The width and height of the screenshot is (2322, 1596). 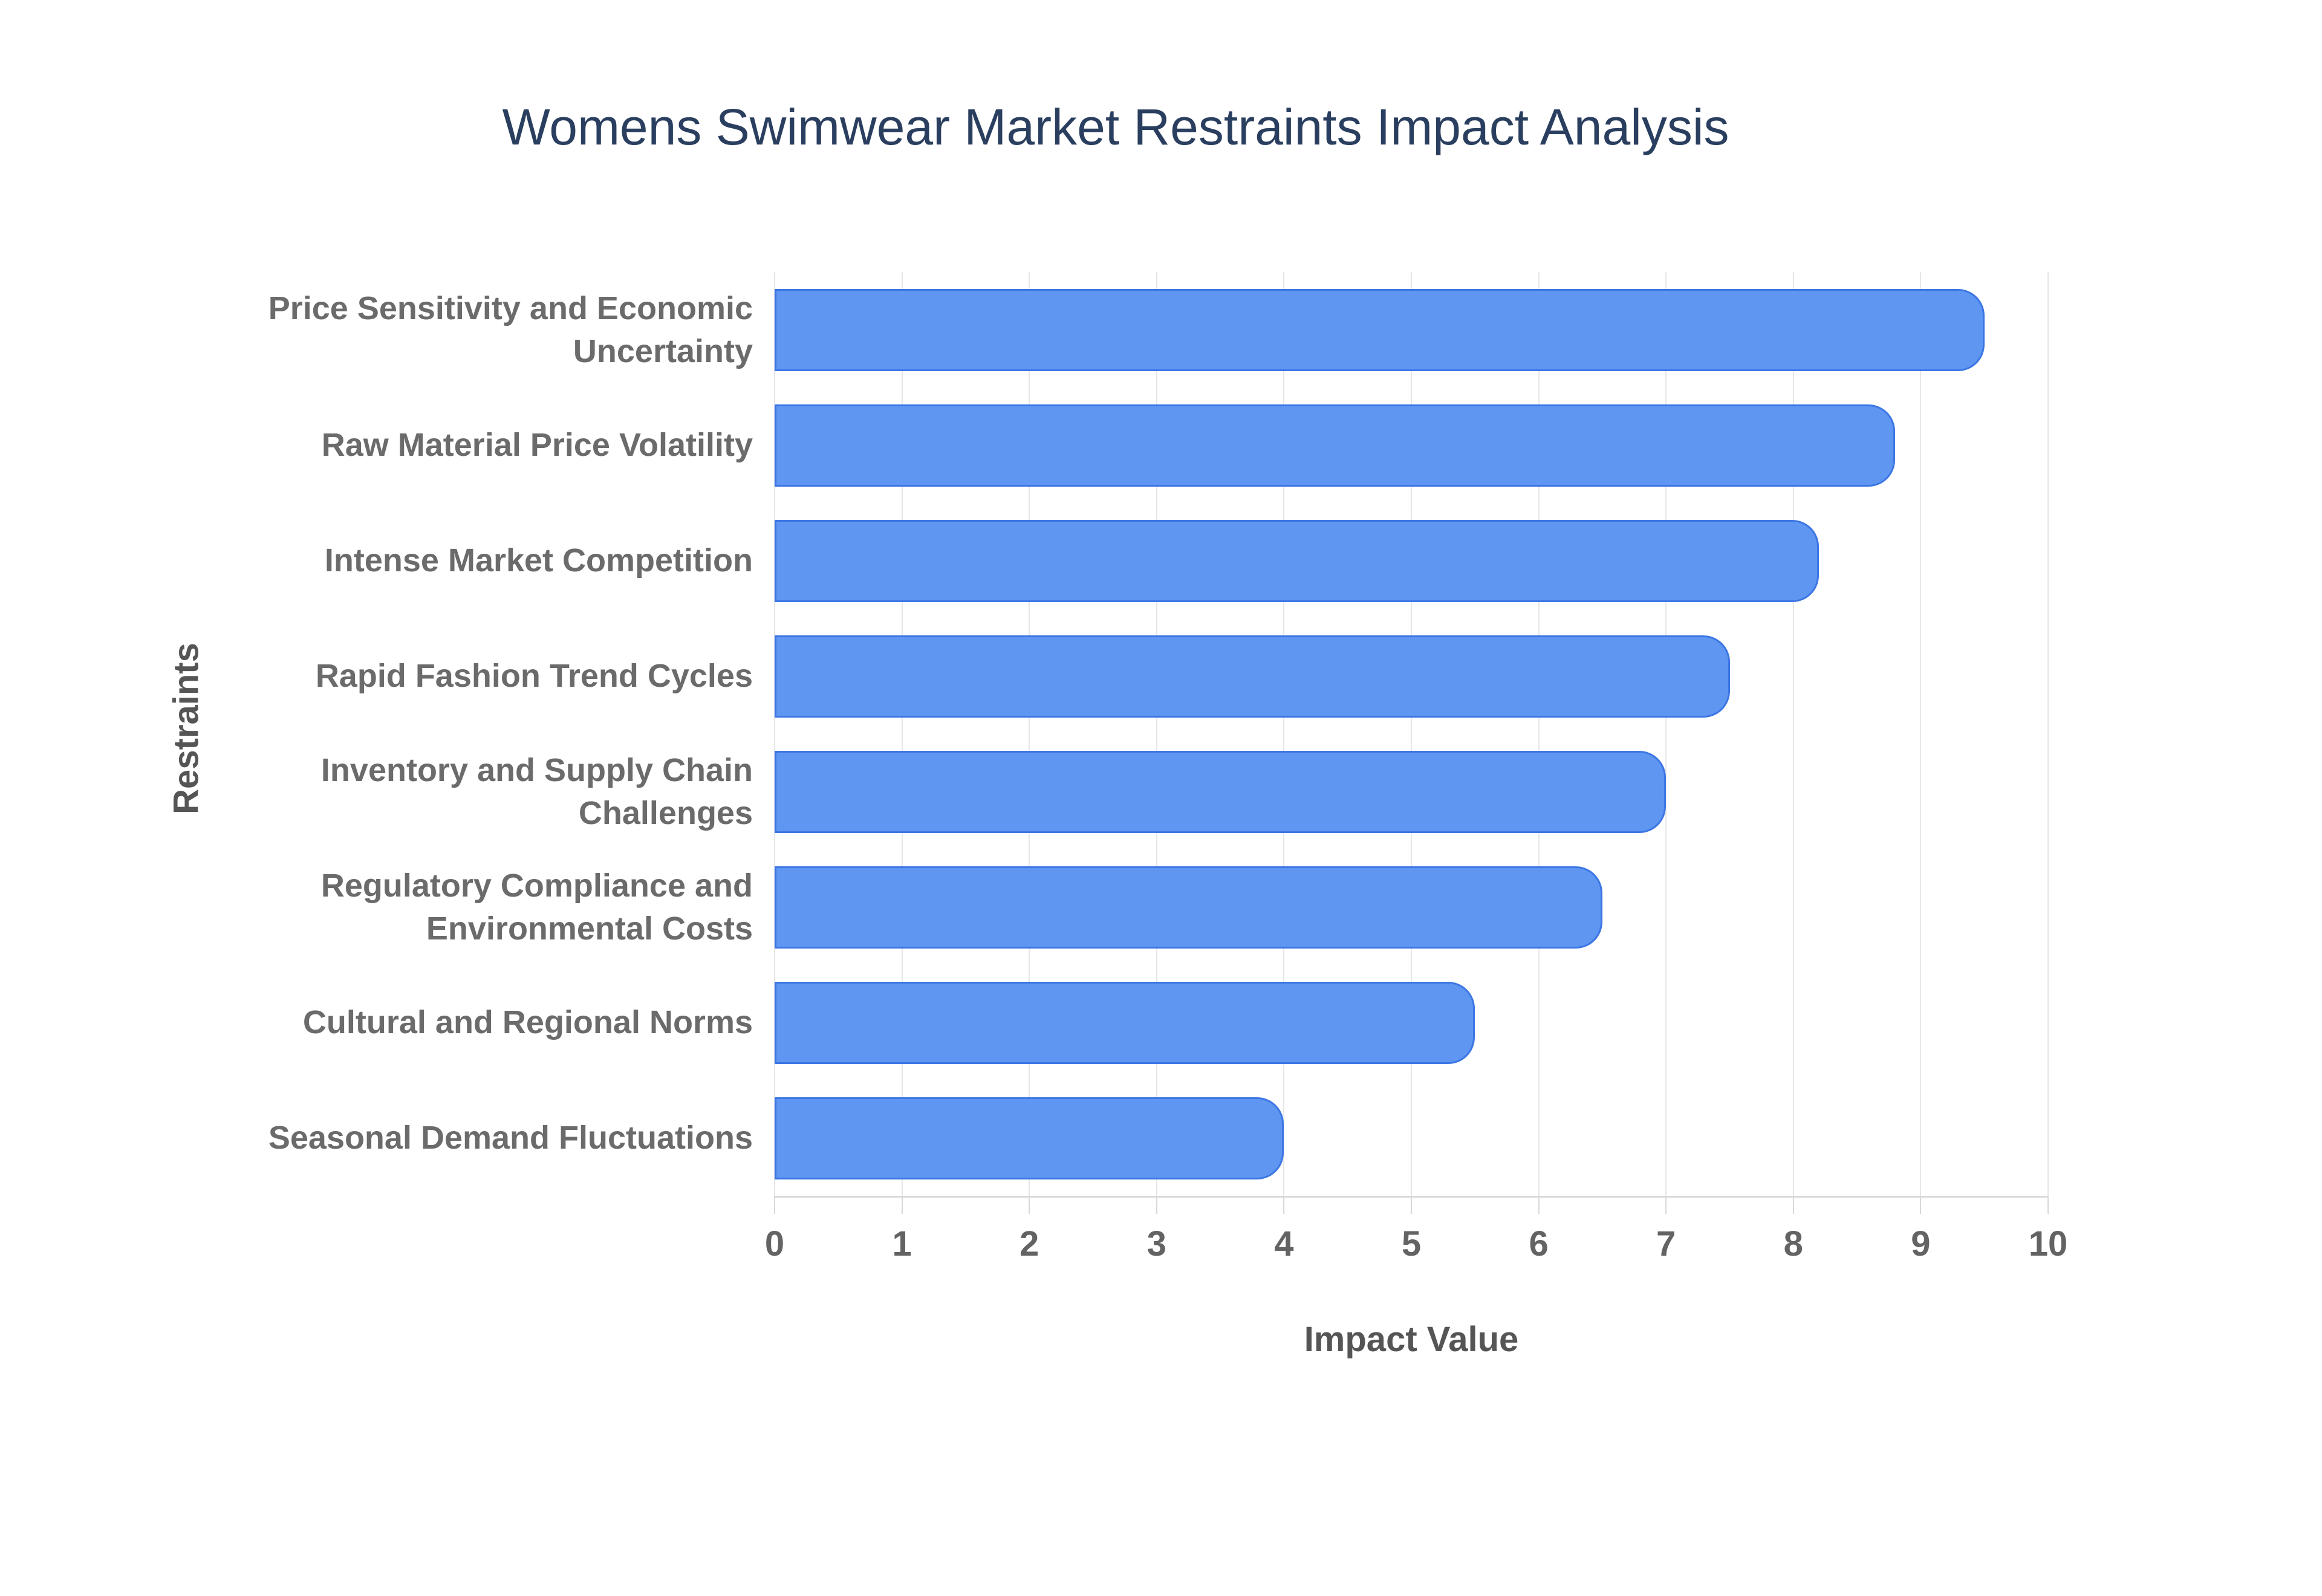 What do you see at coordinates (1029, 1244) in the screenshot?
I see `x-tick-label: 2` at bounding box center [1029, 1244].